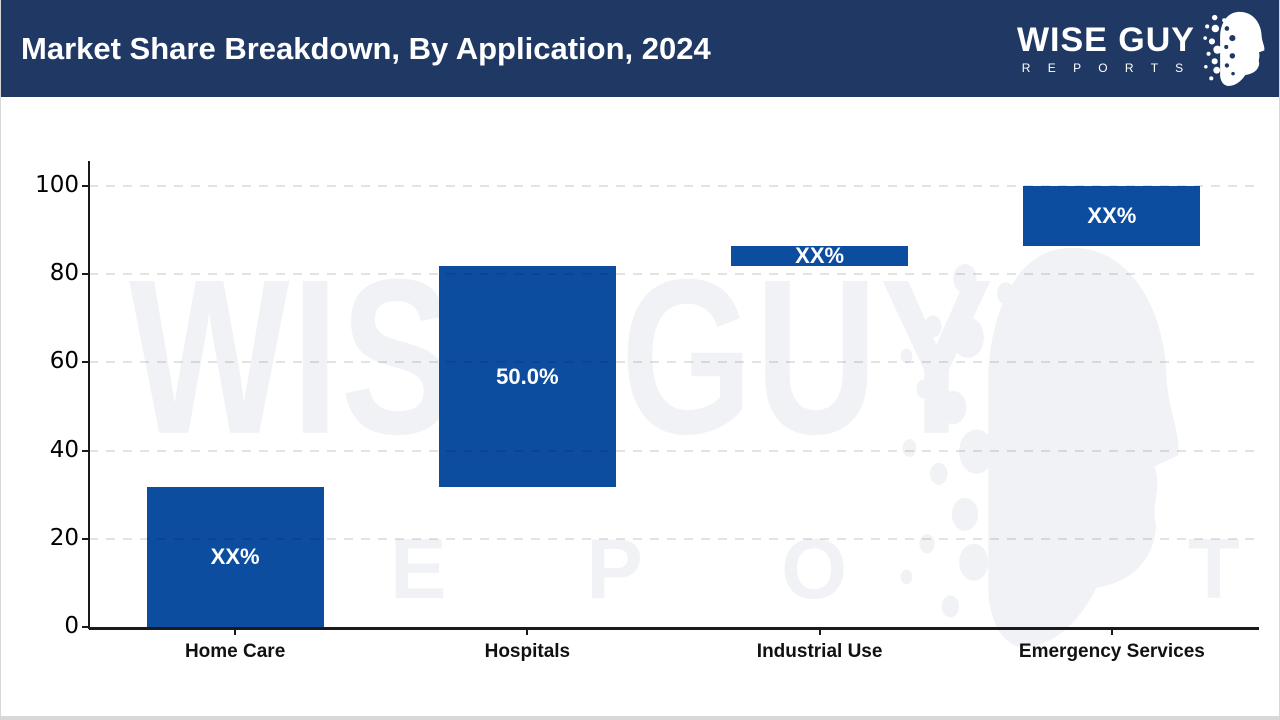  What do you see at coordinates (64, 361) in the screenshot?
I see `y-axis-tick-label: 60` at bounding box center [64, 361].